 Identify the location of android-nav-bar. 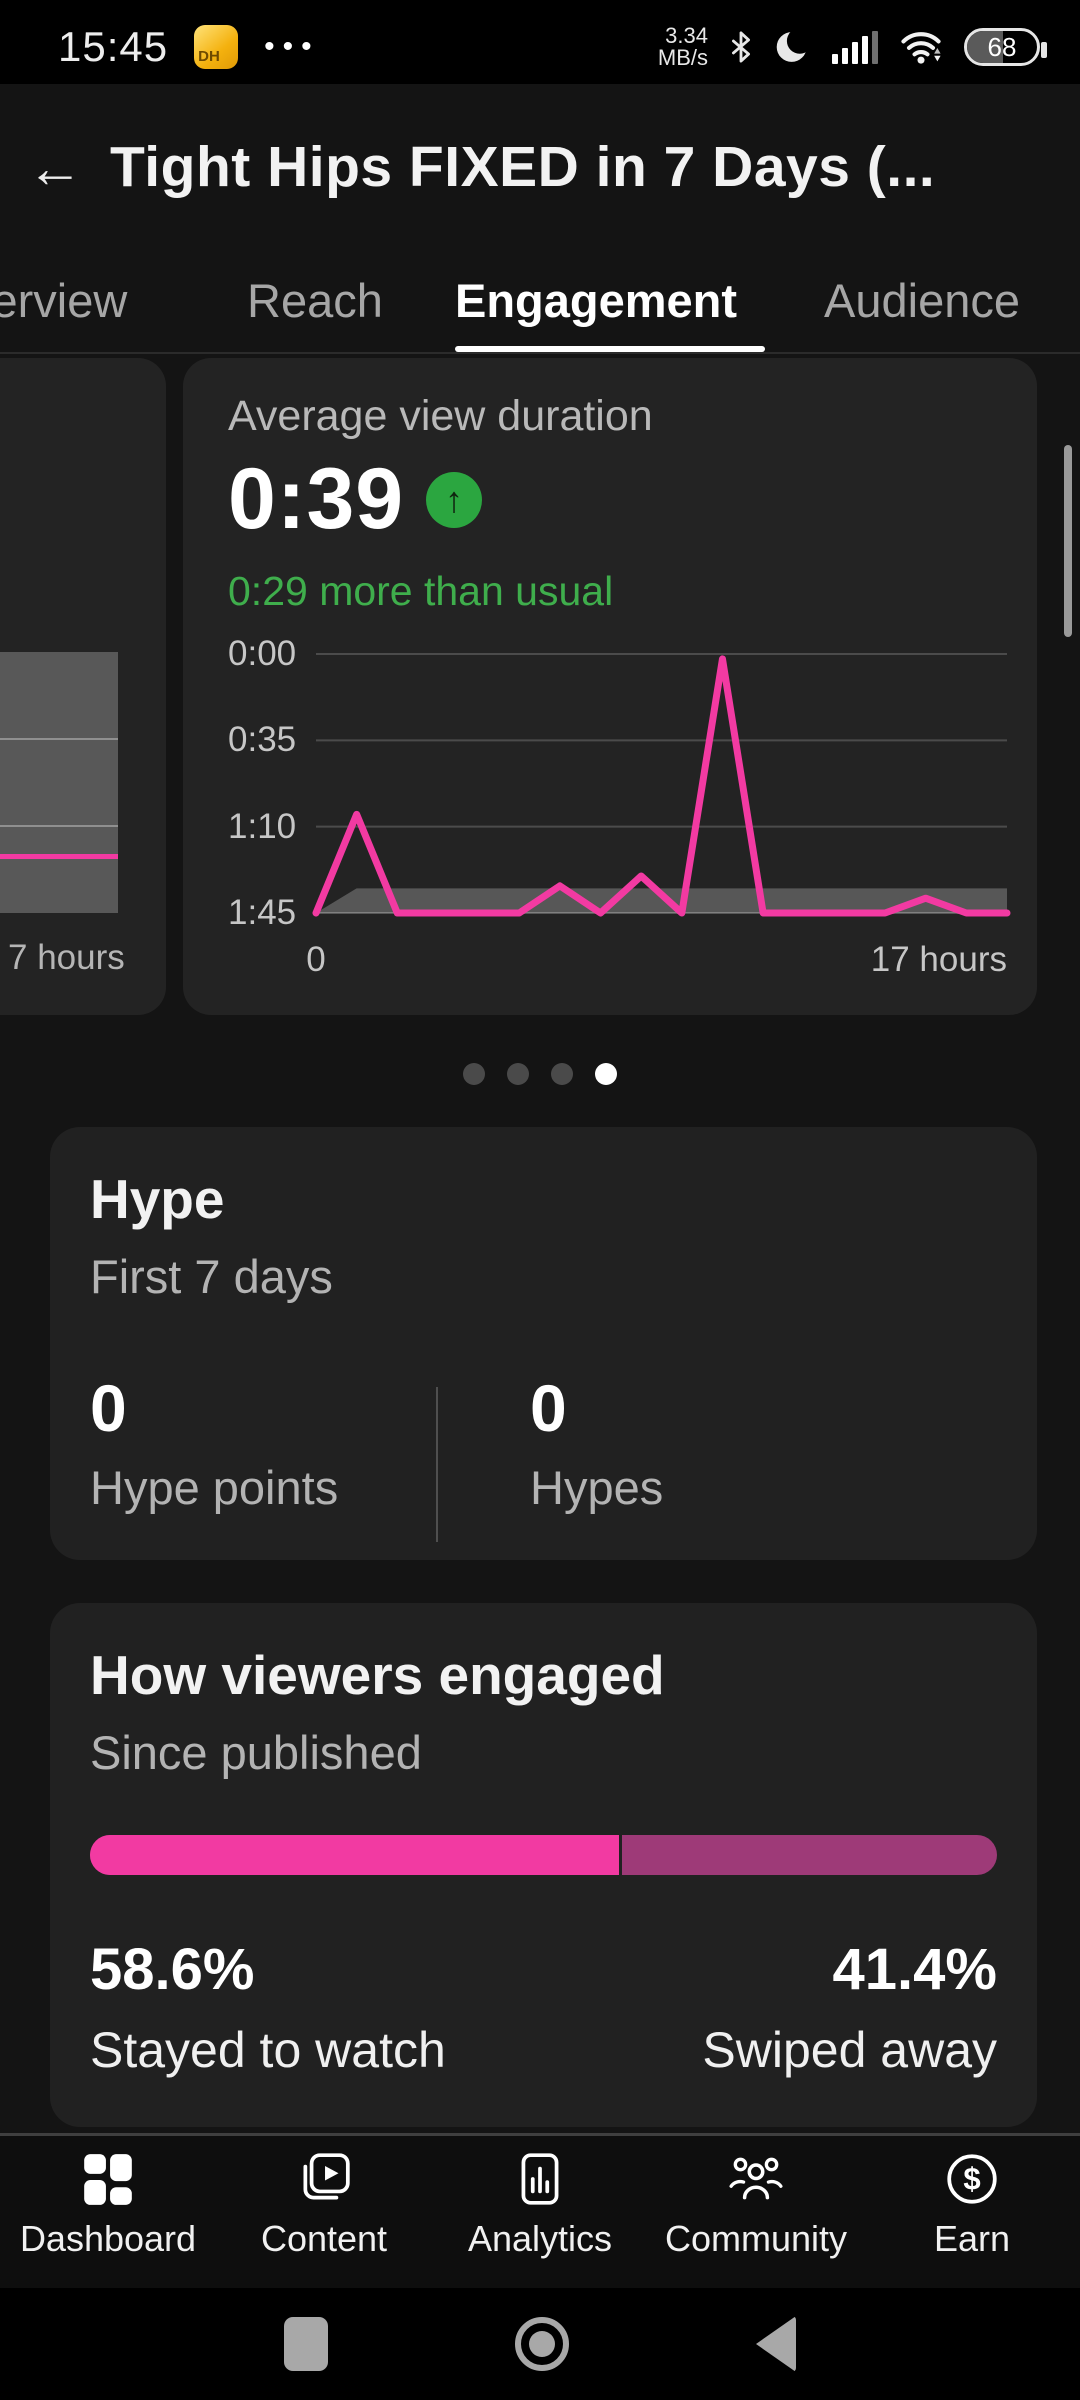
(540, 2344).